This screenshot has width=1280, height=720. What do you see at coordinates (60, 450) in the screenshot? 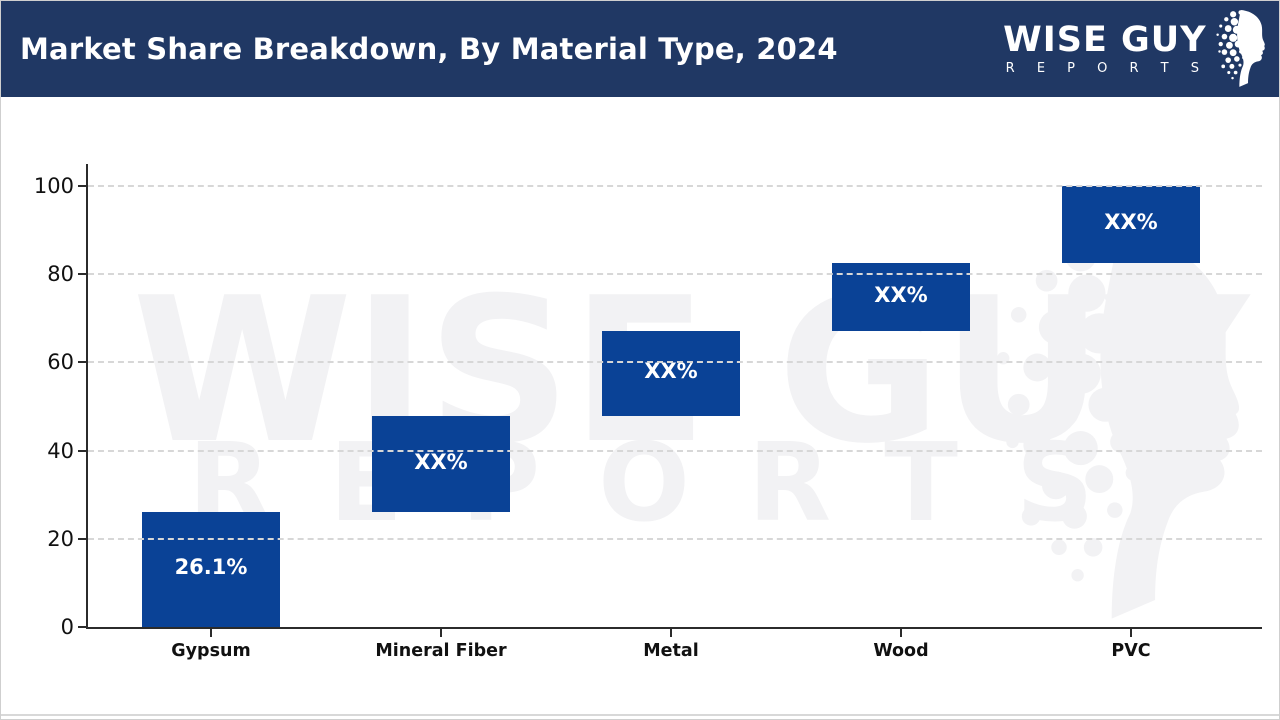
I see `y-tick-label: 40` at bounding box center [60, 450].